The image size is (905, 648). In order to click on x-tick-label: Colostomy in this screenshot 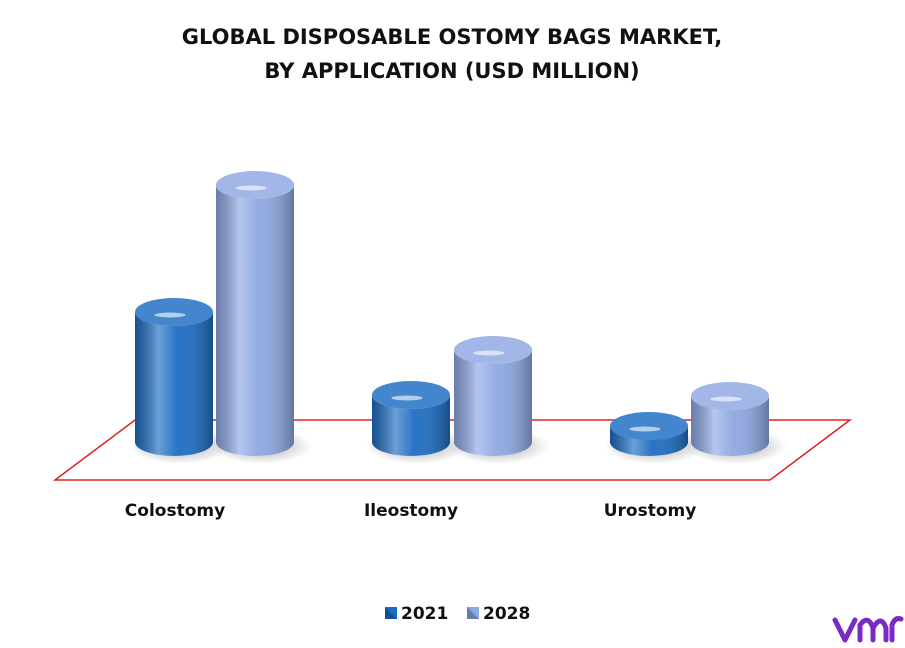, I will do `click(175, 511)`.